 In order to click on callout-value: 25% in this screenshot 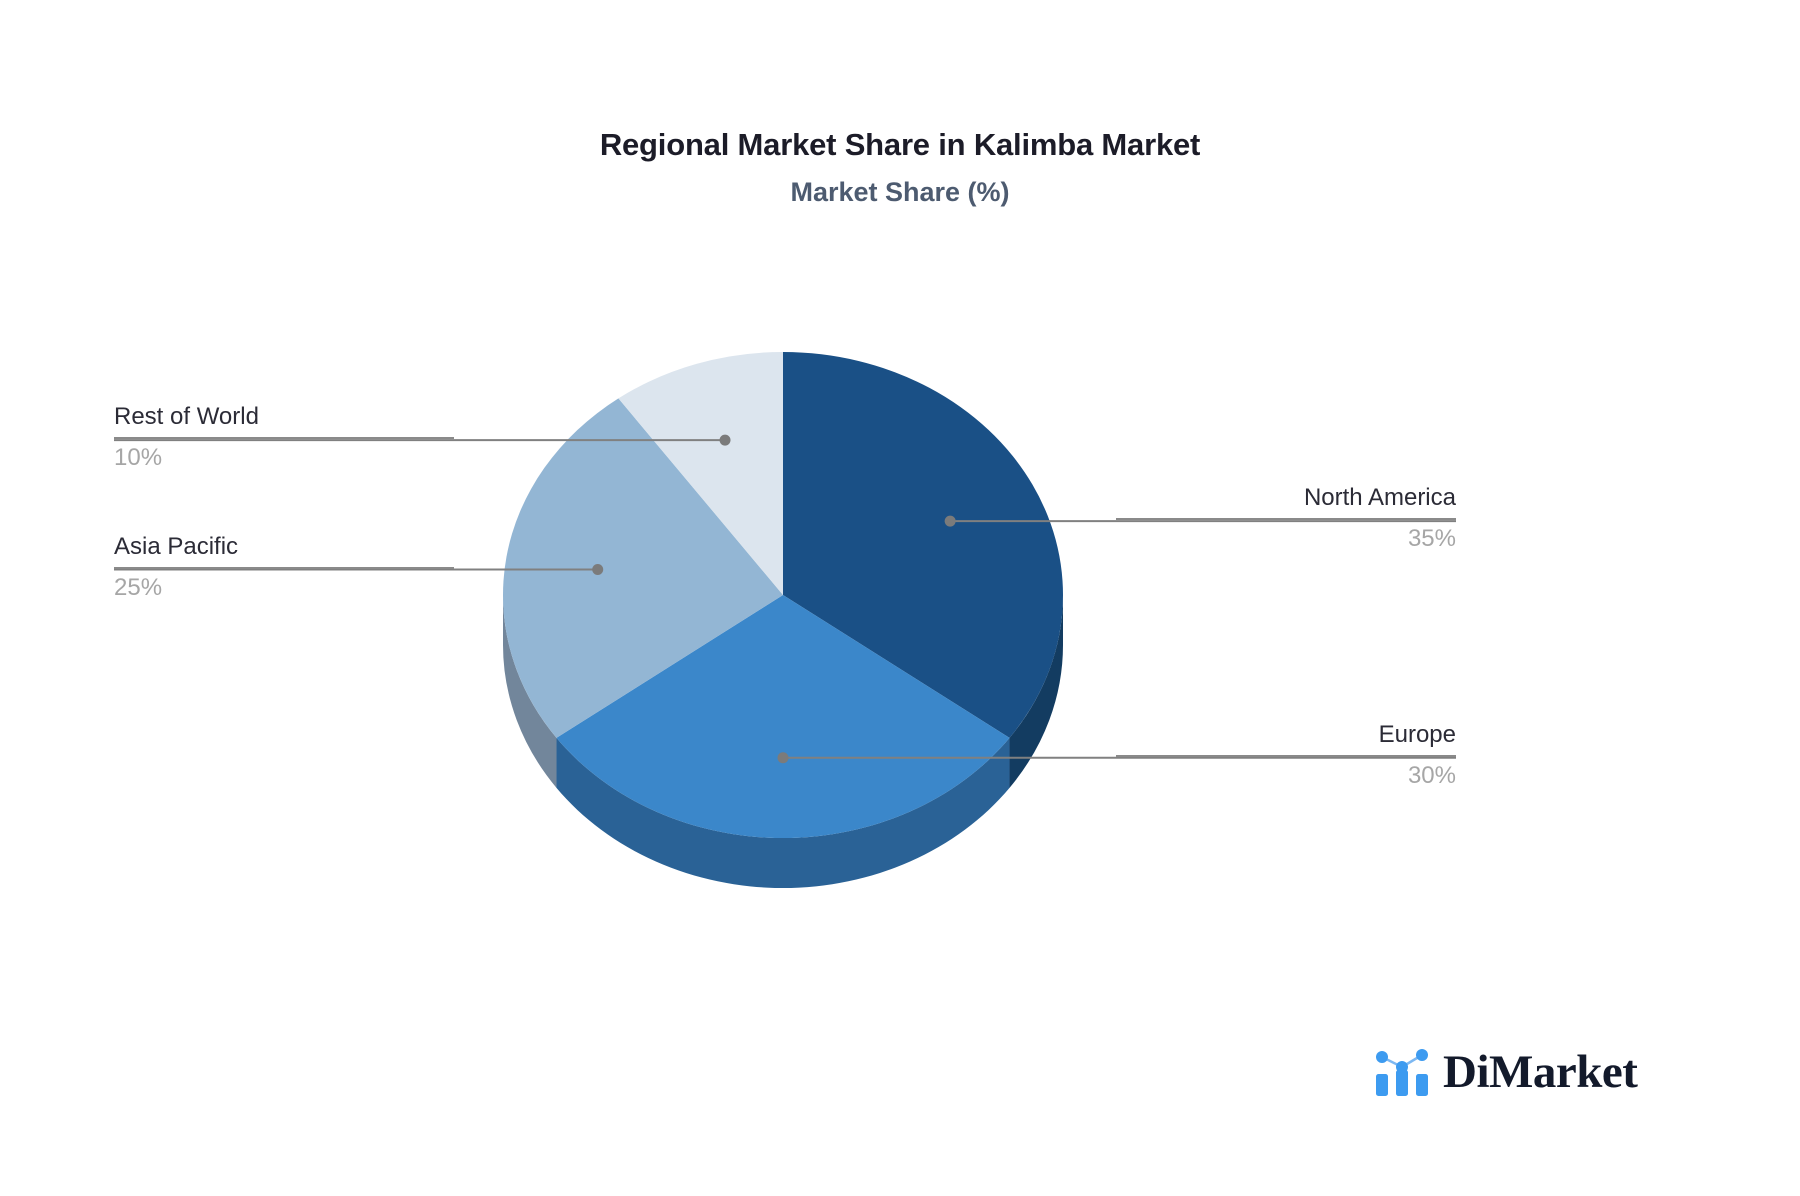, I will do `click(138, 587)`.